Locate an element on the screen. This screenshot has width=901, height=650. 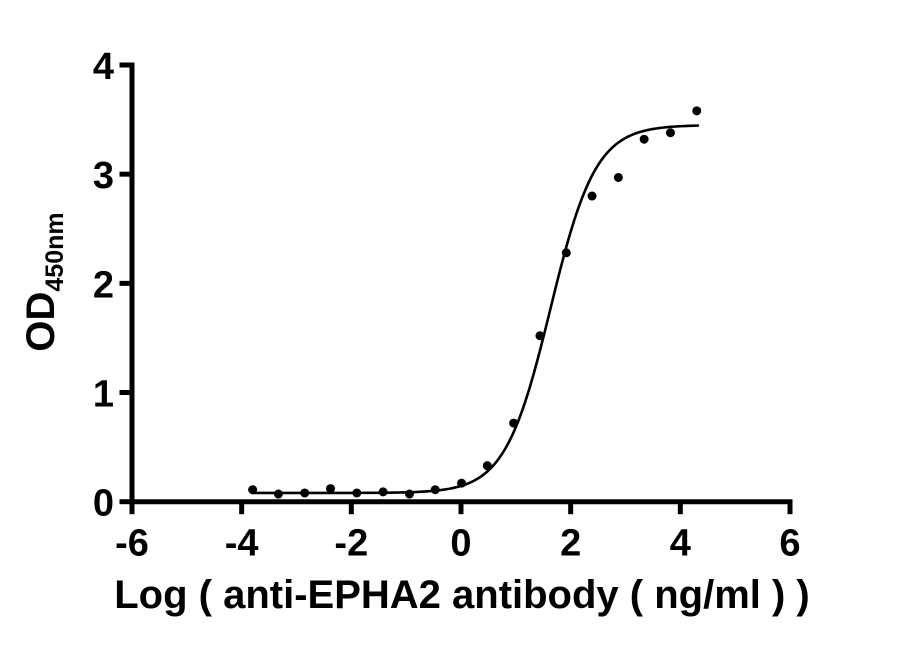
x-tick-label: 2 is located at coordinates (570, 544).